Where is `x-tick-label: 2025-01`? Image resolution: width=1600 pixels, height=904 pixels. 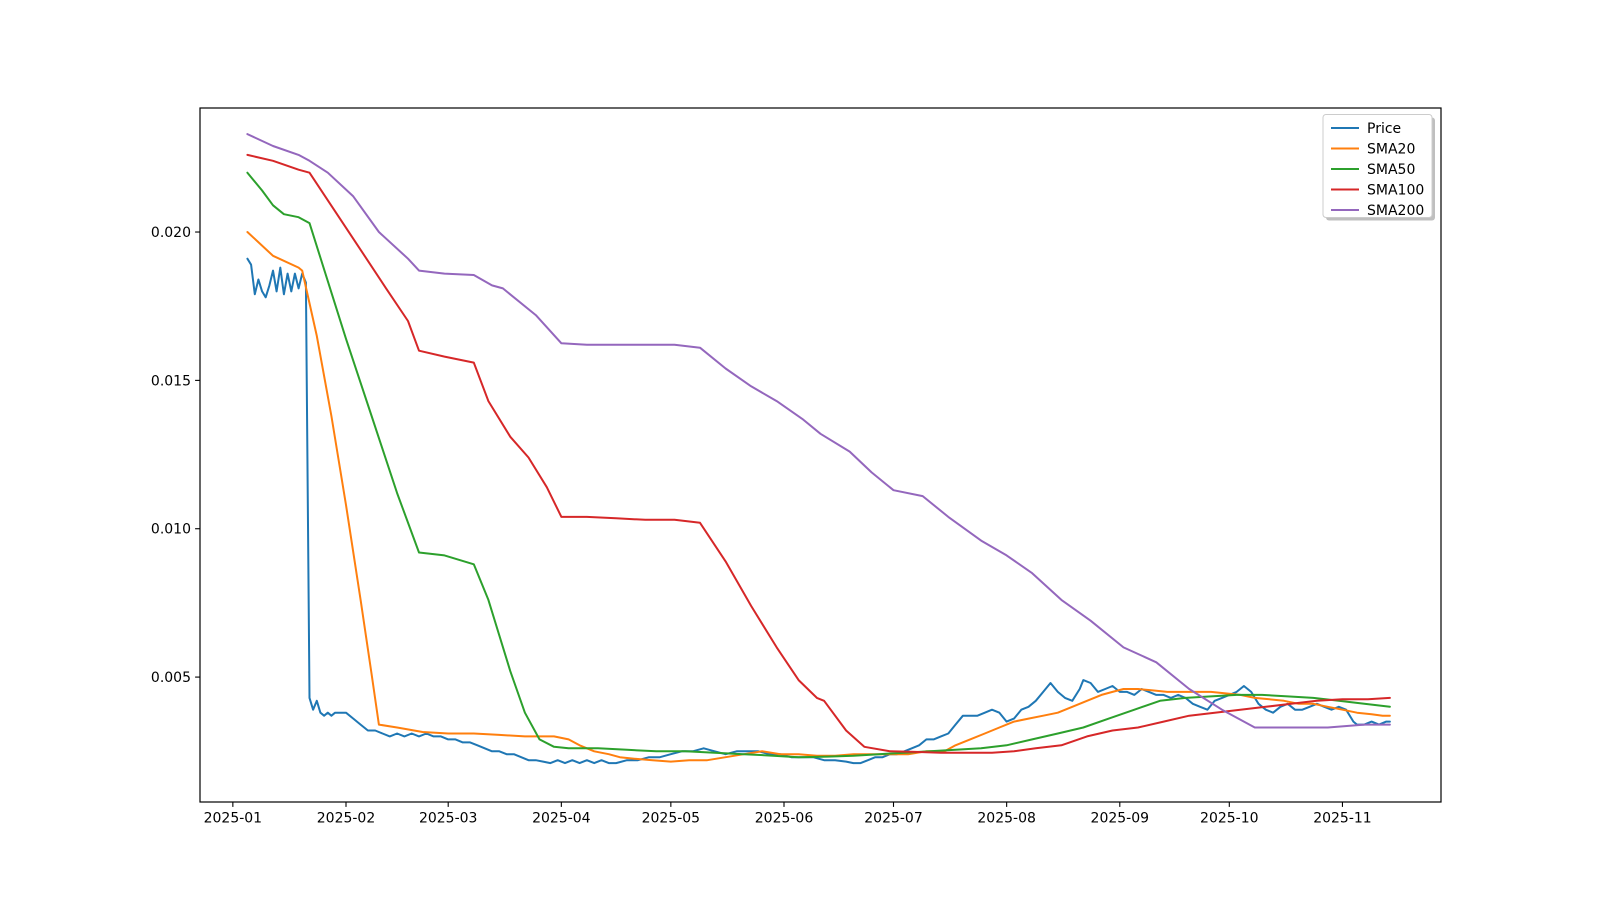
x-tick-label: 2025-01 is located at coordinates (233, 819).